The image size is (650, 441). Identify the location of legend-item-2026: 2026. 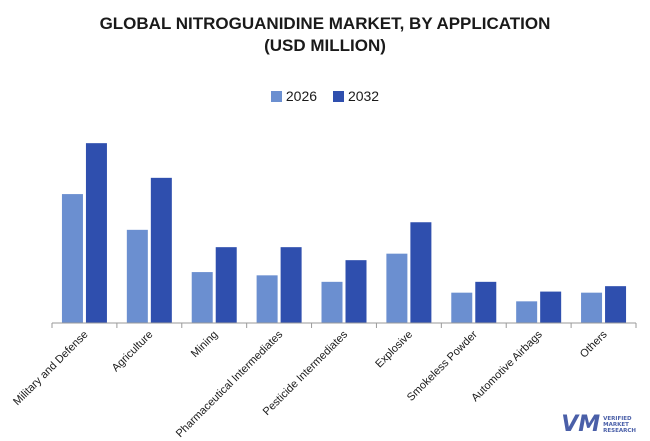
(294, 96).